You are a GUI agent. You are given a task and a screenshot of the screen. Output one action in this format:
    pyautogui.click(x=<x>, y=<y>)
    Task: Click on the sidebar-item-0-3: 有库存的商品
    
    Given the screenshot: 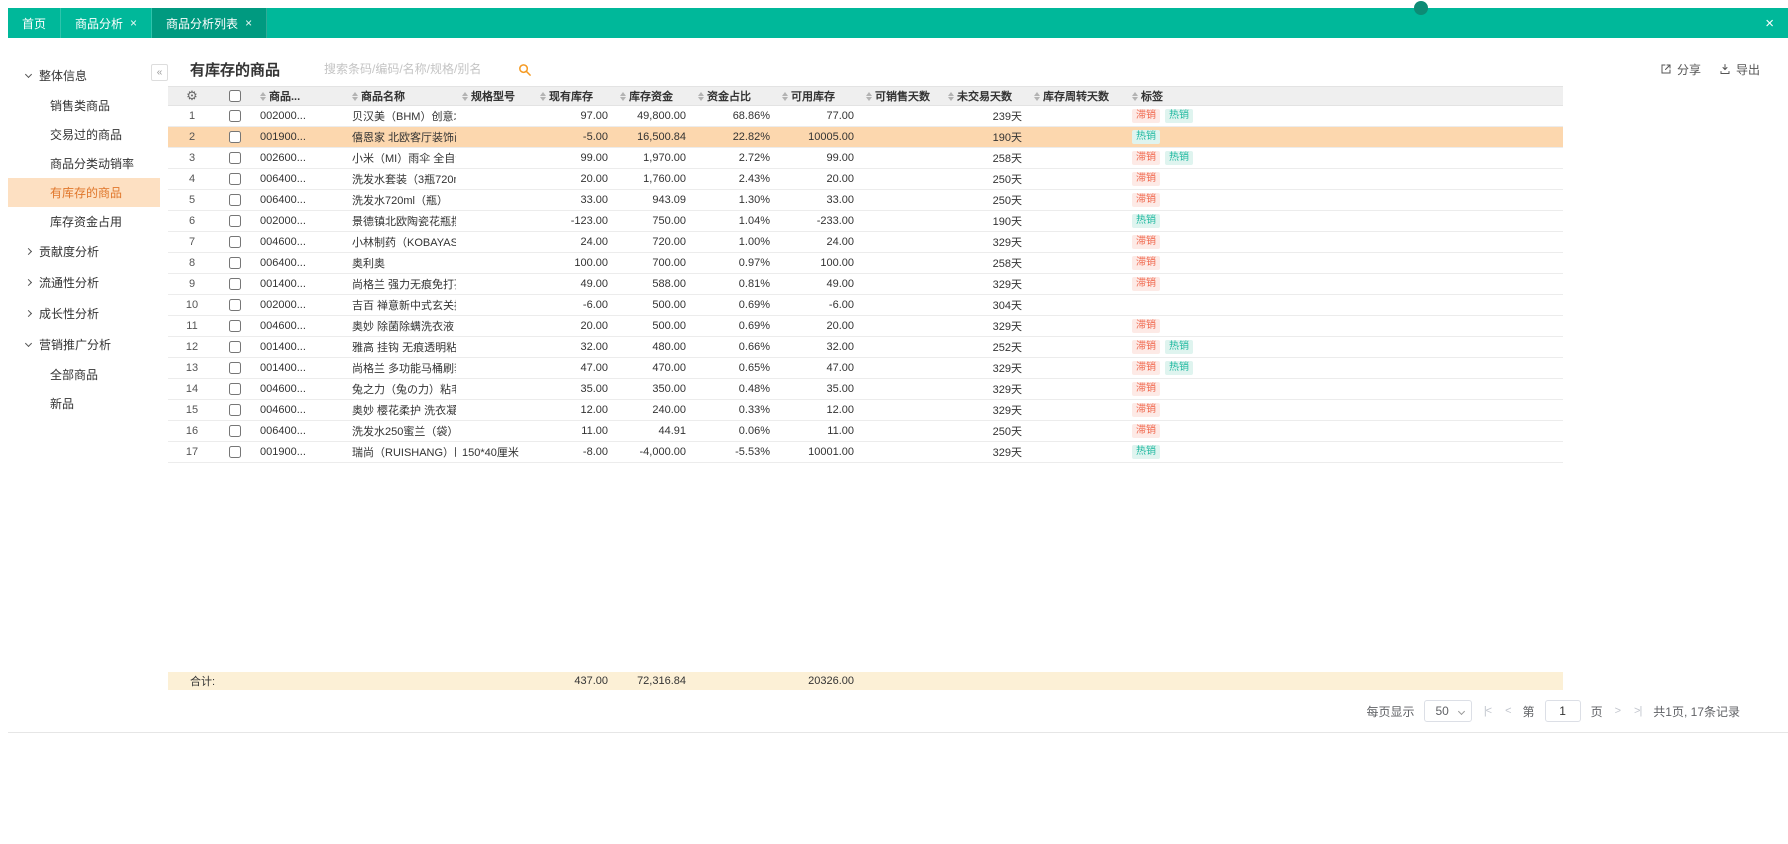 What is the action you would take?
    pyautogui.click(x=84, y=192)
    